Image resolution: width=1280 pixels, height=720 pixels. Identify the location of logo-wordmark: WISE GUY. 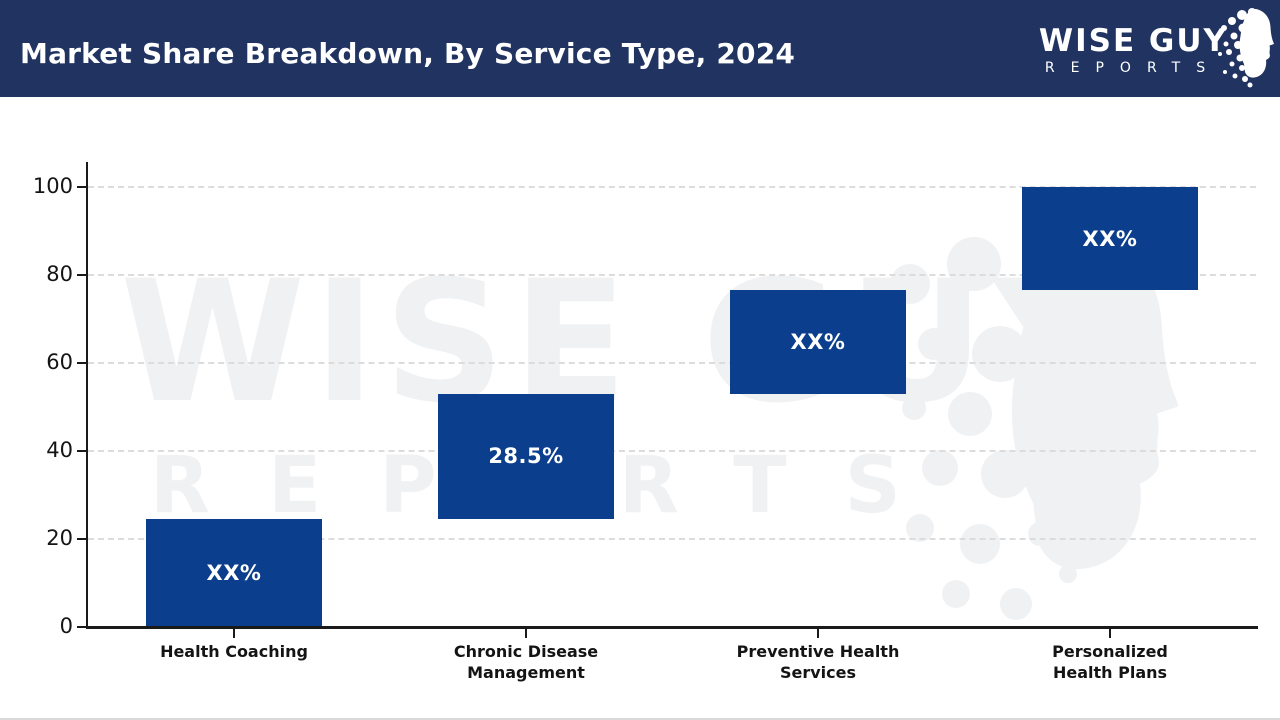
(1133, 41).